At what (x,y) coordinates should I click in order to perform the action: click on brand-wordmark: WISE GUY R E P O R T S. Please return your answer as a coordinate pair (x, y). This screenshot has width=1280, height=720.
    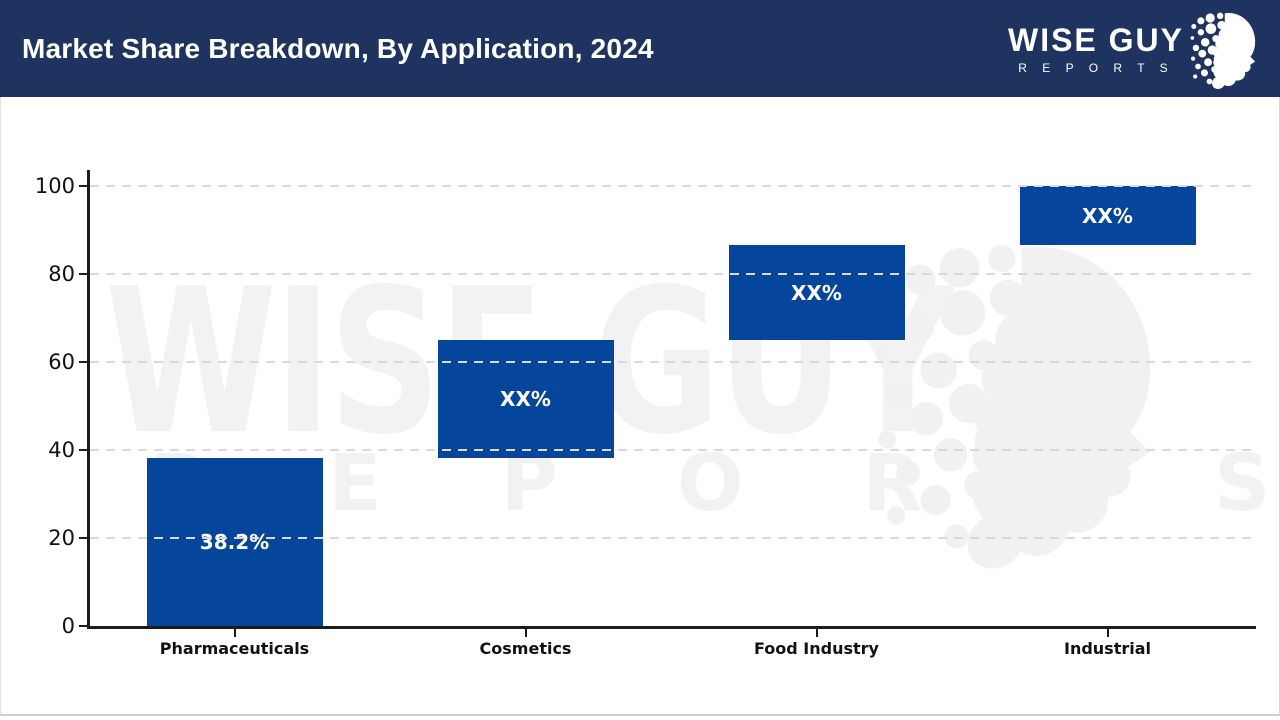
    Looking at the image, I should click on (1096, 49).